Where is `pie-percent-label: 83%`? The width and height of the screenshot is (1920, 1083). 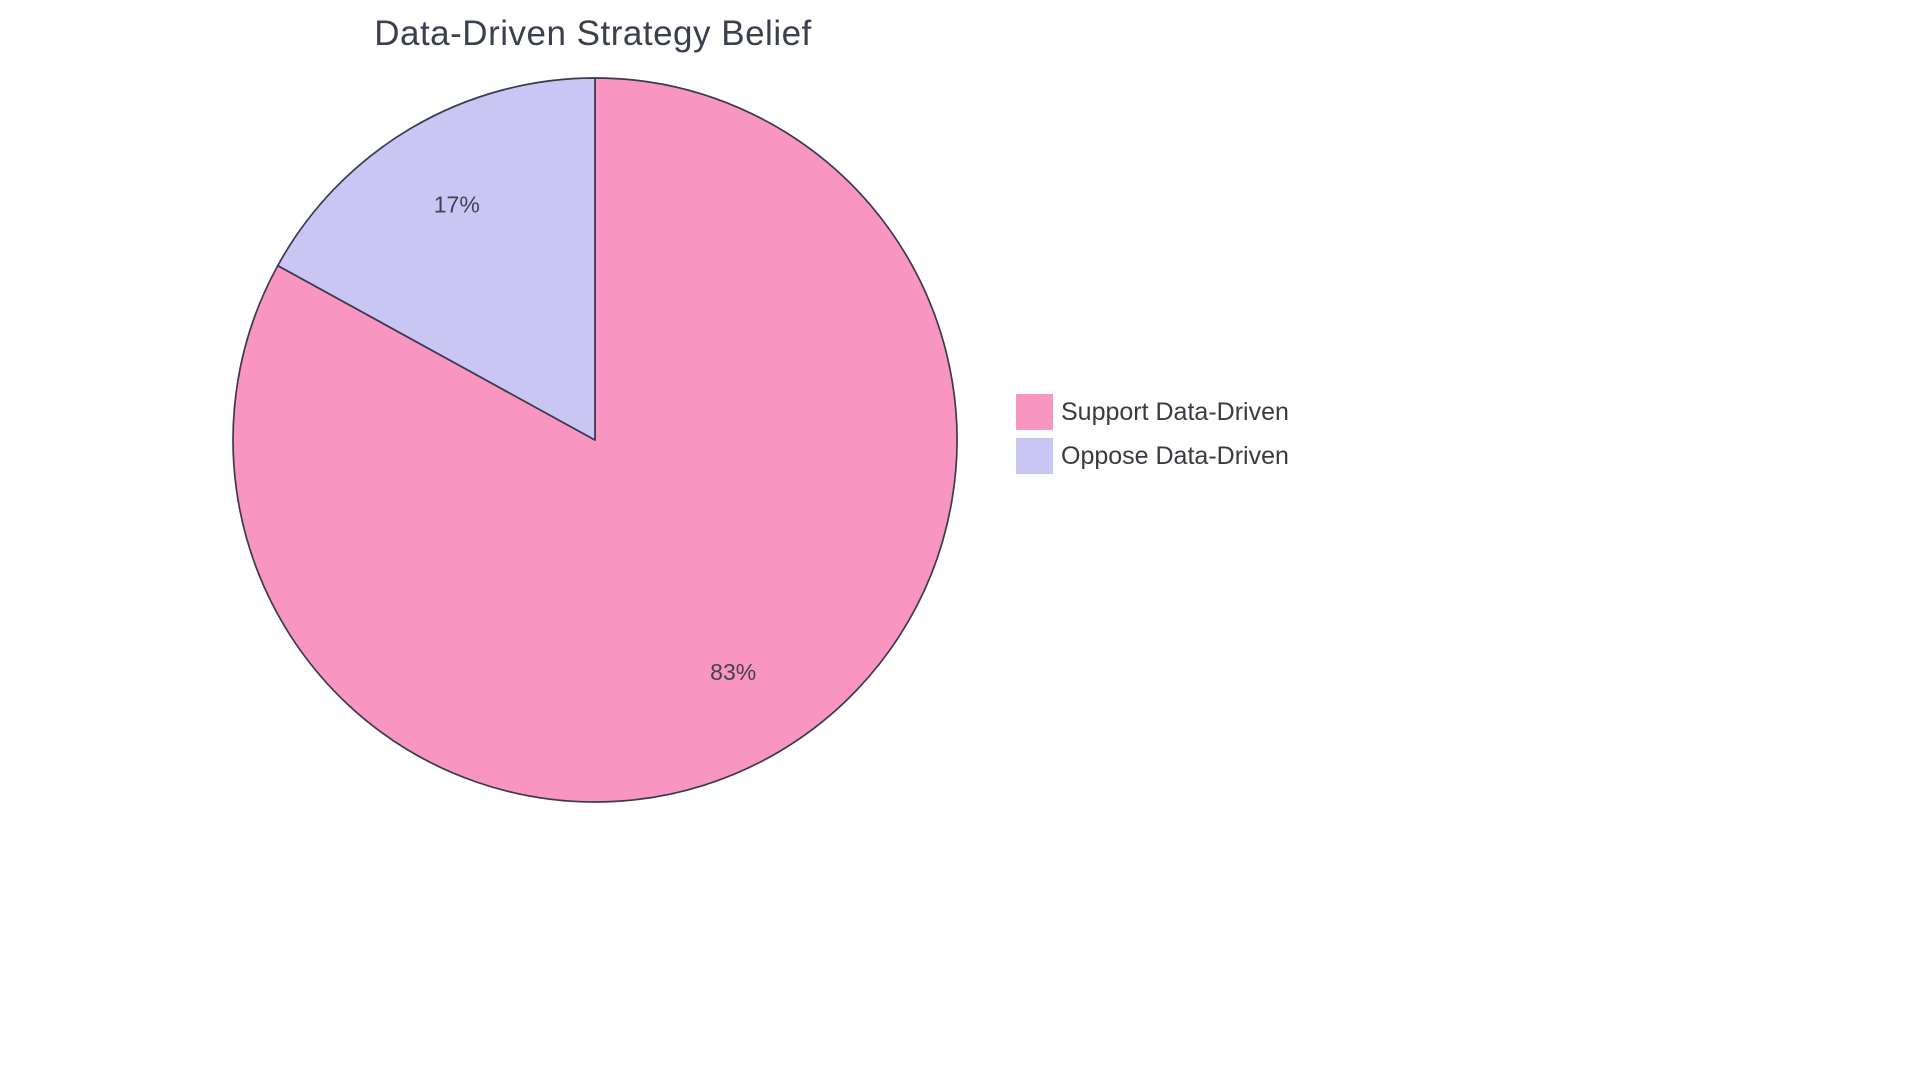 pie-percent-label: 83% is located at coordinates (733, 672).